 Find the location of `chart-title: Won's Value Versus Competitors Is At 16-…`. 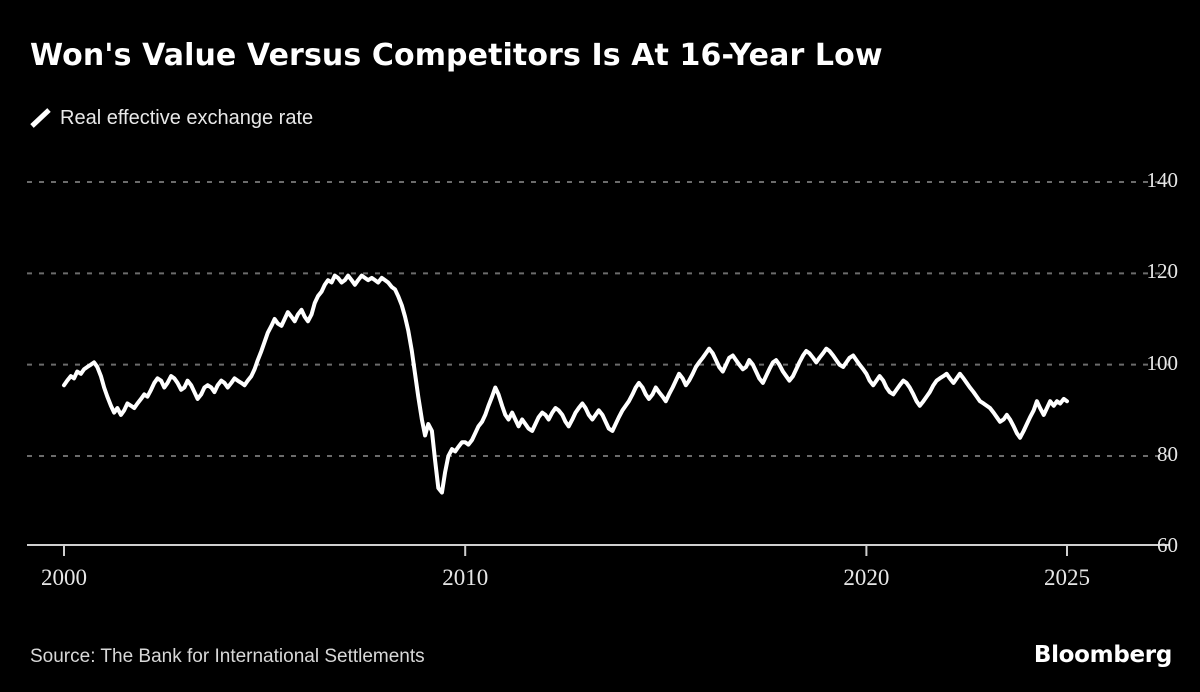

chart-title: Won's Value Versus Competitors Is At 16-… is located at coordinates (456, 55).